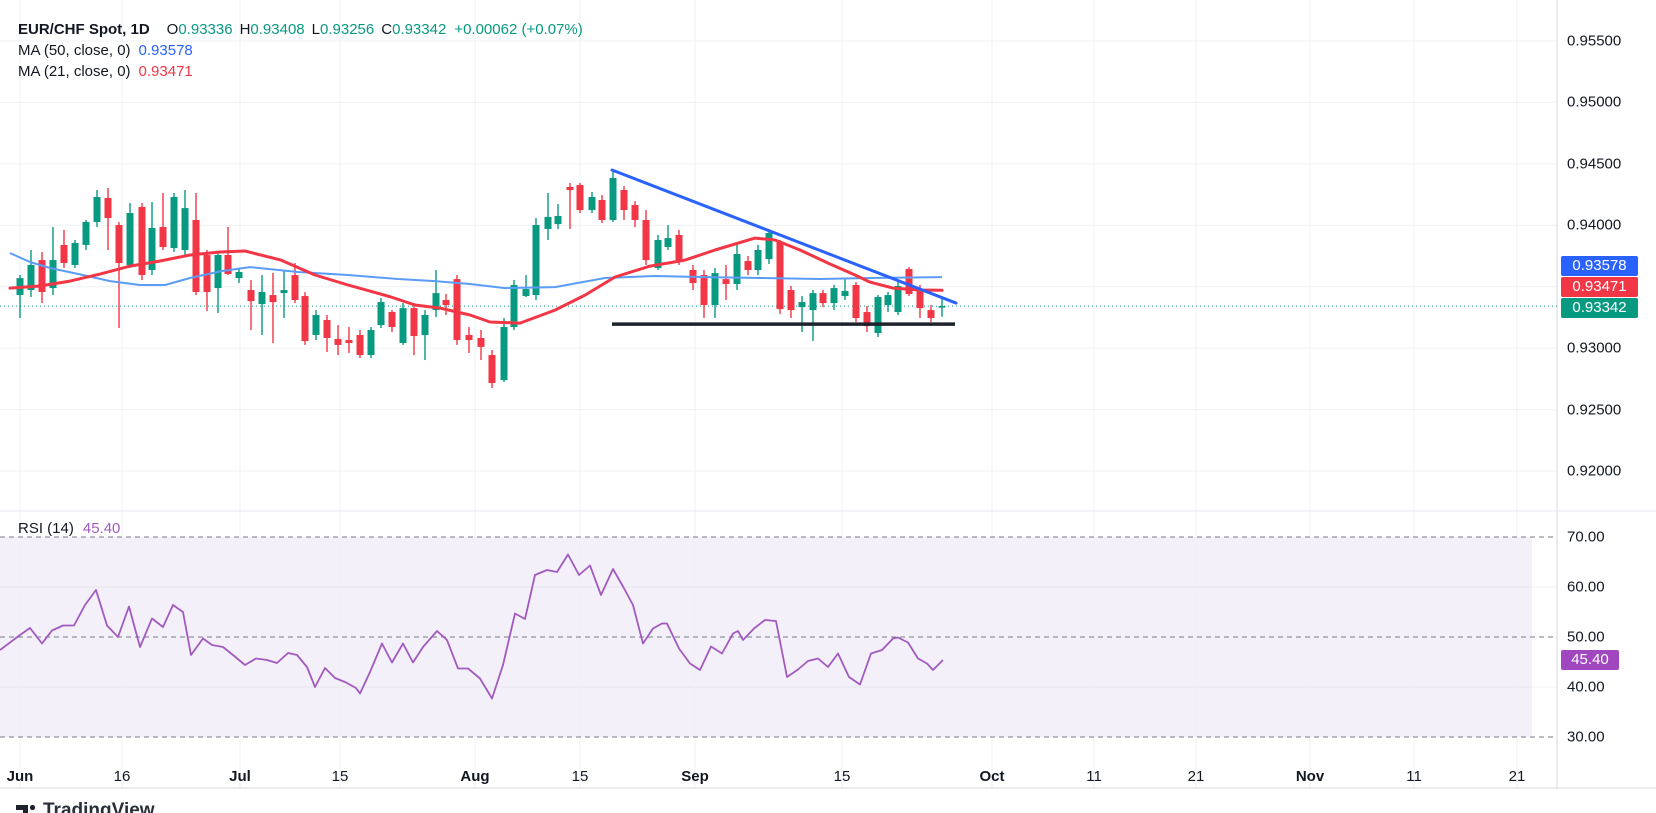 The height and width of the screenshot is (813, 1656). What do you see at coordinates (347, 29) in the screenshot?
I see `low-value: 0.93256` at bounding box center [347, 29].